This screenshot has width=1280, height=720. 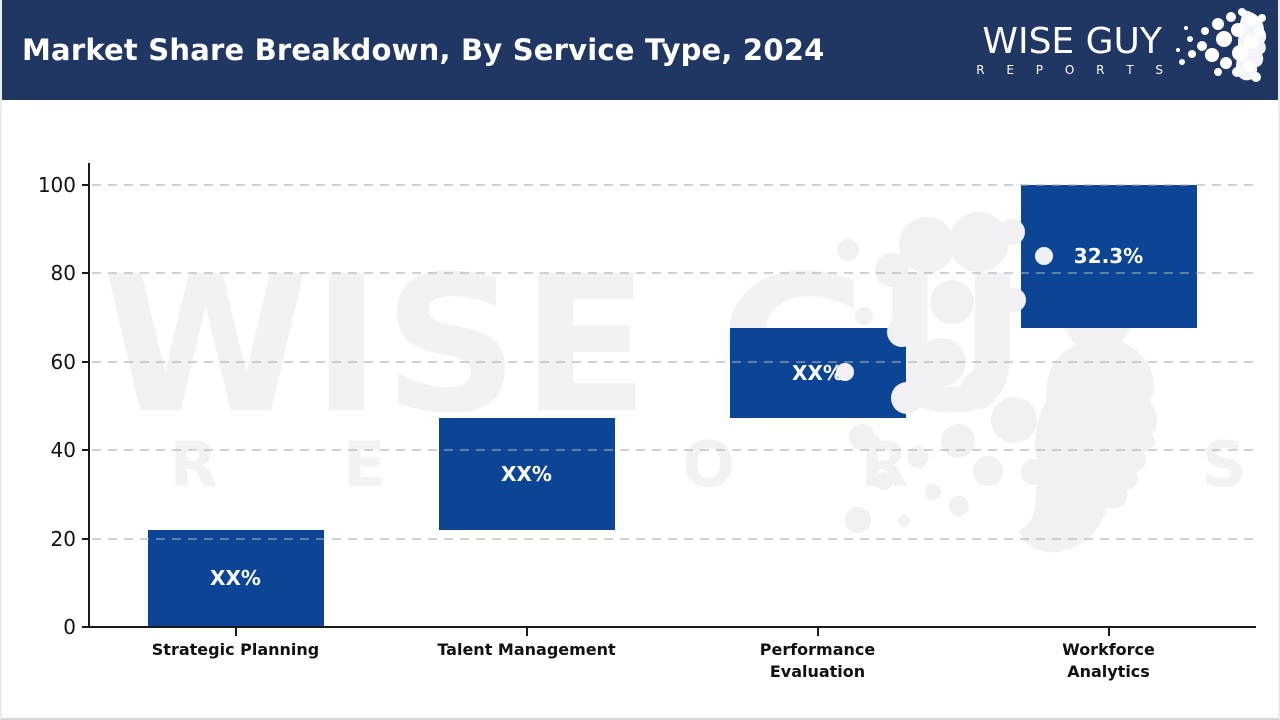 What do you see at coordinates (672, 627) in the screenshot?
I see `x-axis-spine` at bounding box center [672, 627].